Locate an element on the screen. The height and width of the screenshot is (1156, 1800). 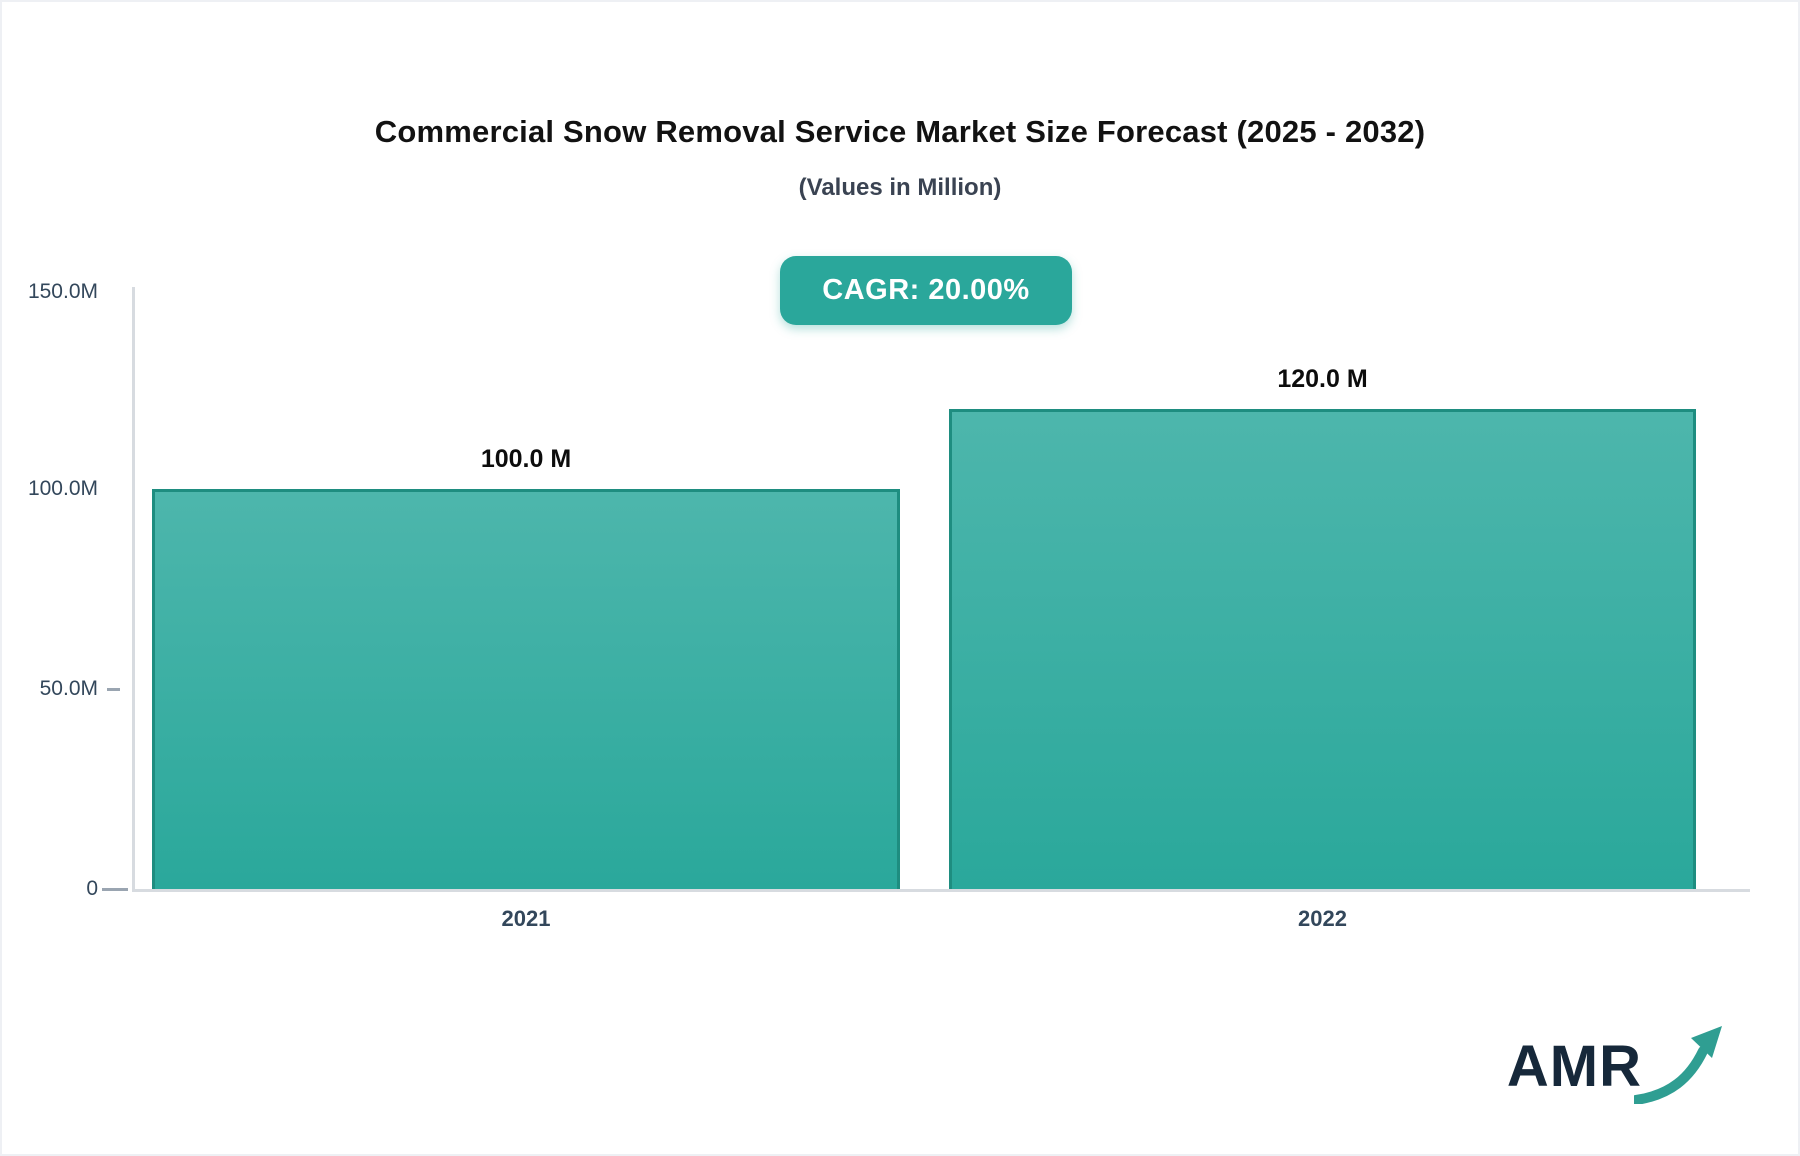
arrow-head is located at coordinates (1706, 1042).